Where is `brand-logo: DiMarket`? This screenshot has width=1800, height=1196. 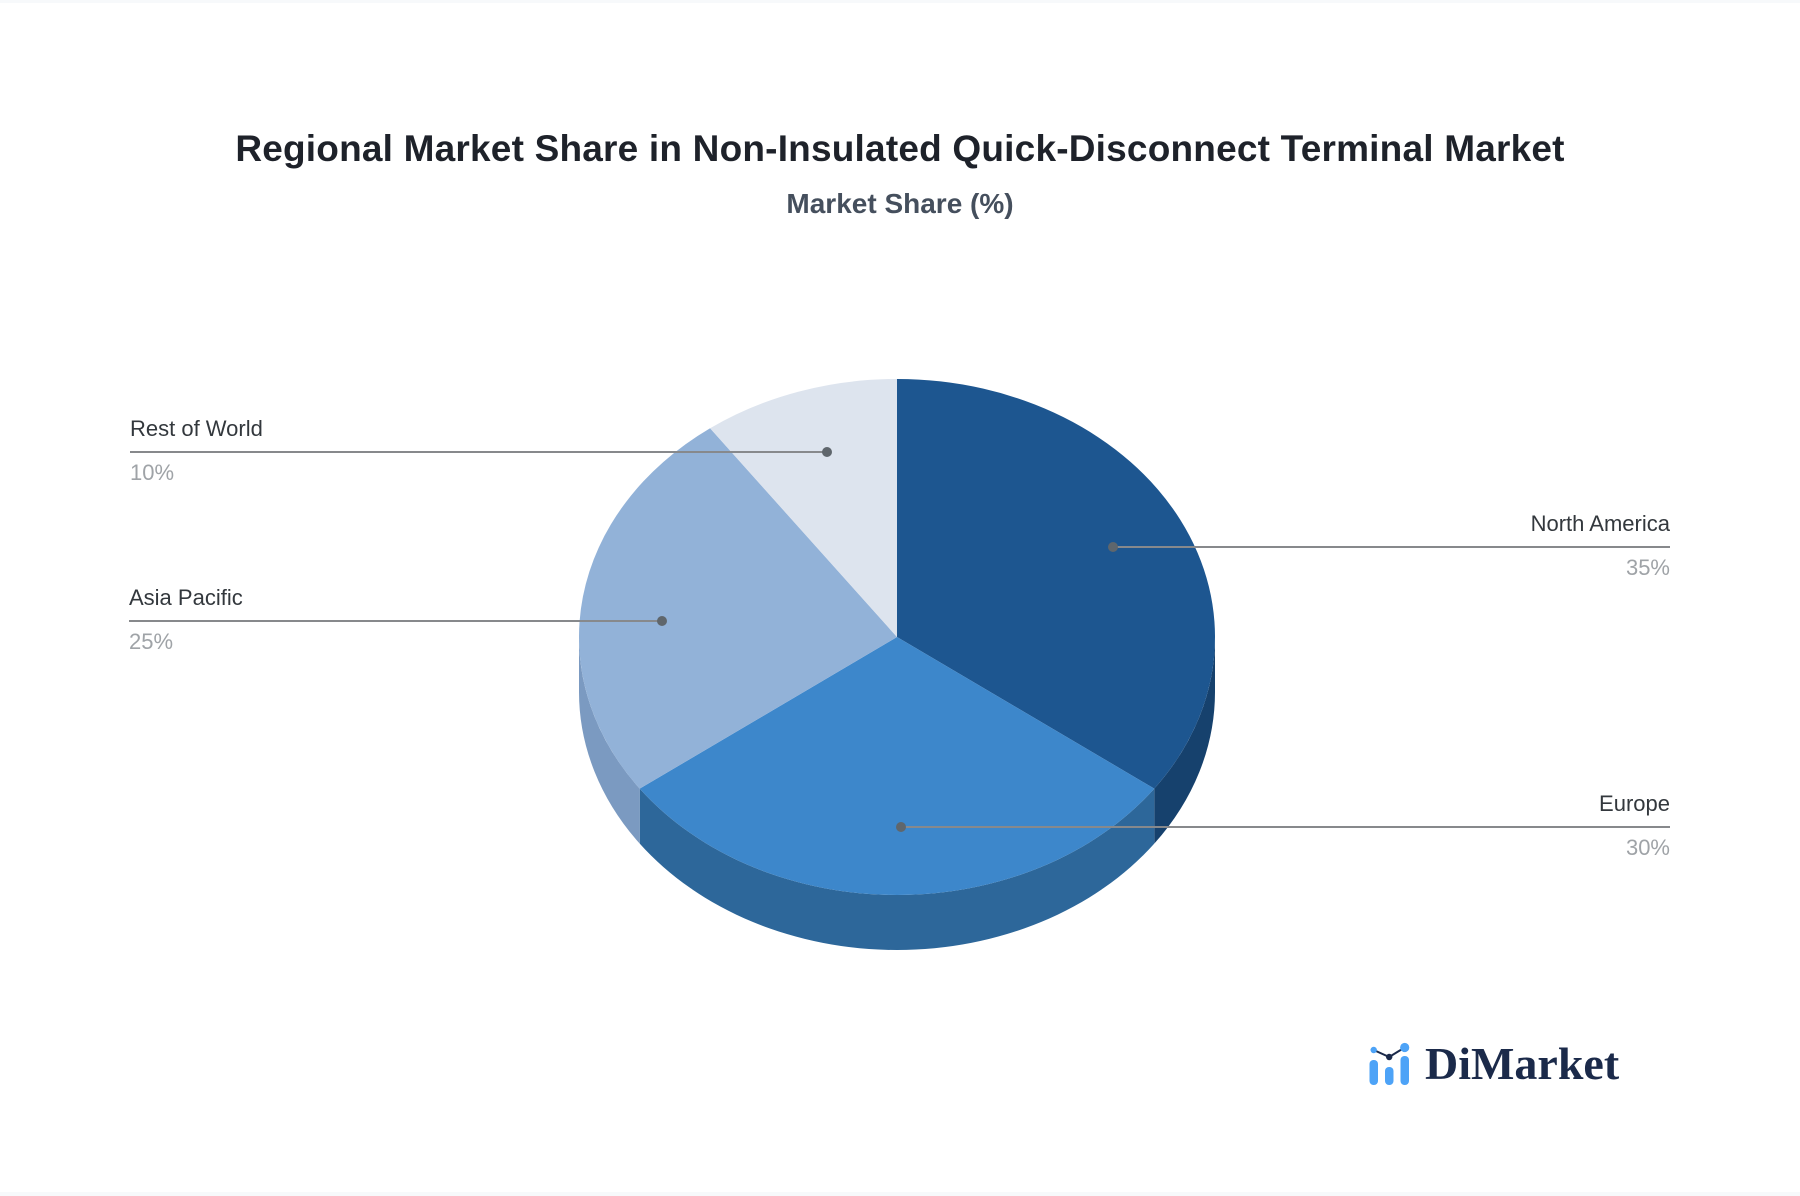 brand-logo: DiMarket is located at coordinates (1493, 1064).